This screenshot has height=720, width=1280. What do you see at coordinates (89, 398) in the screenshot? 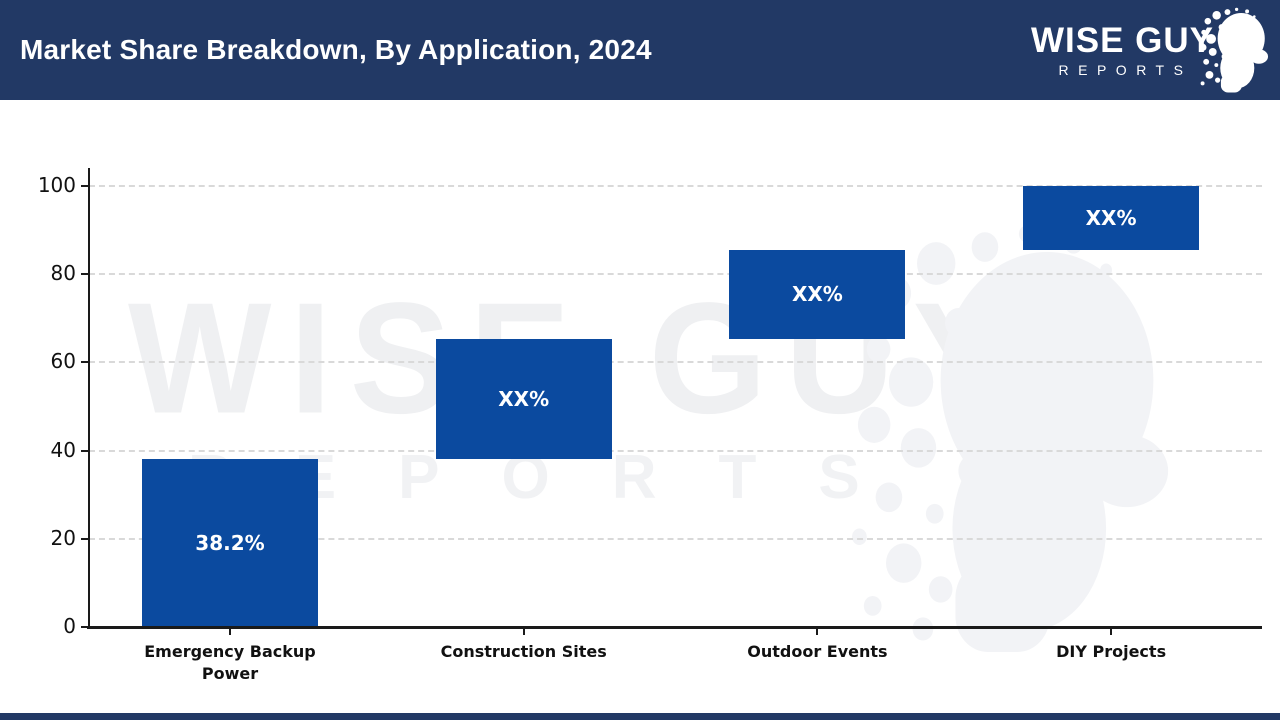
I see `y-axis-line` at bounding box center [89, 398].